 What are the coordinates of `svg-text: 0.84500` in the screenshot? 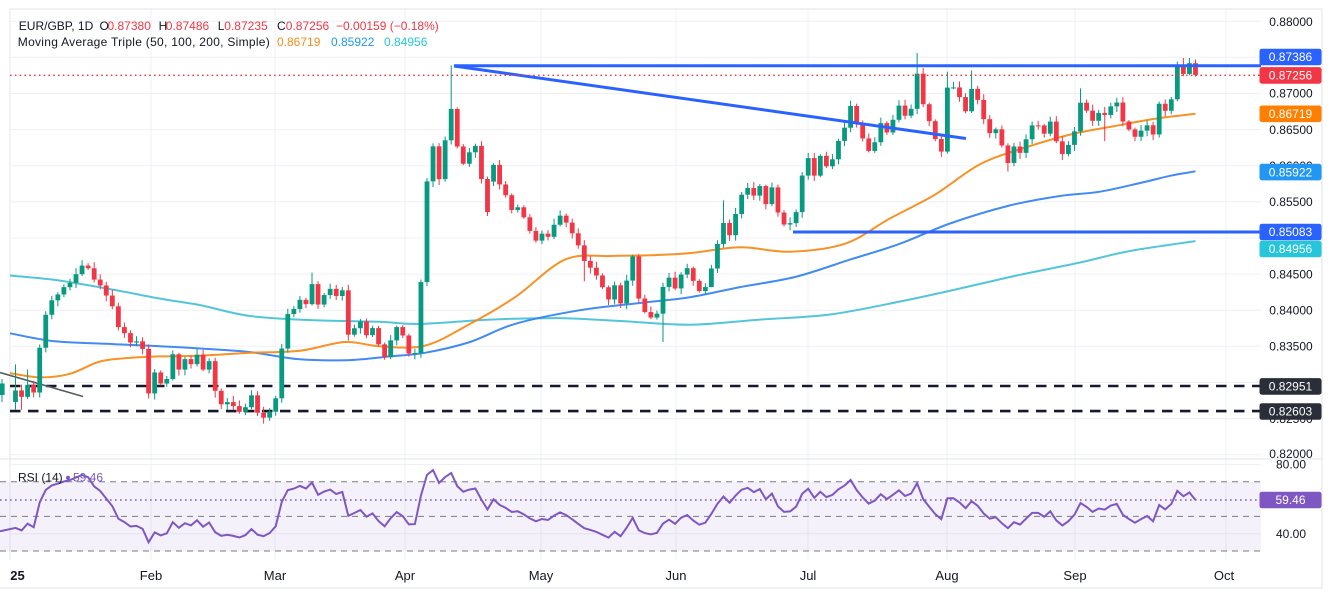 It's located at (1291, 274).